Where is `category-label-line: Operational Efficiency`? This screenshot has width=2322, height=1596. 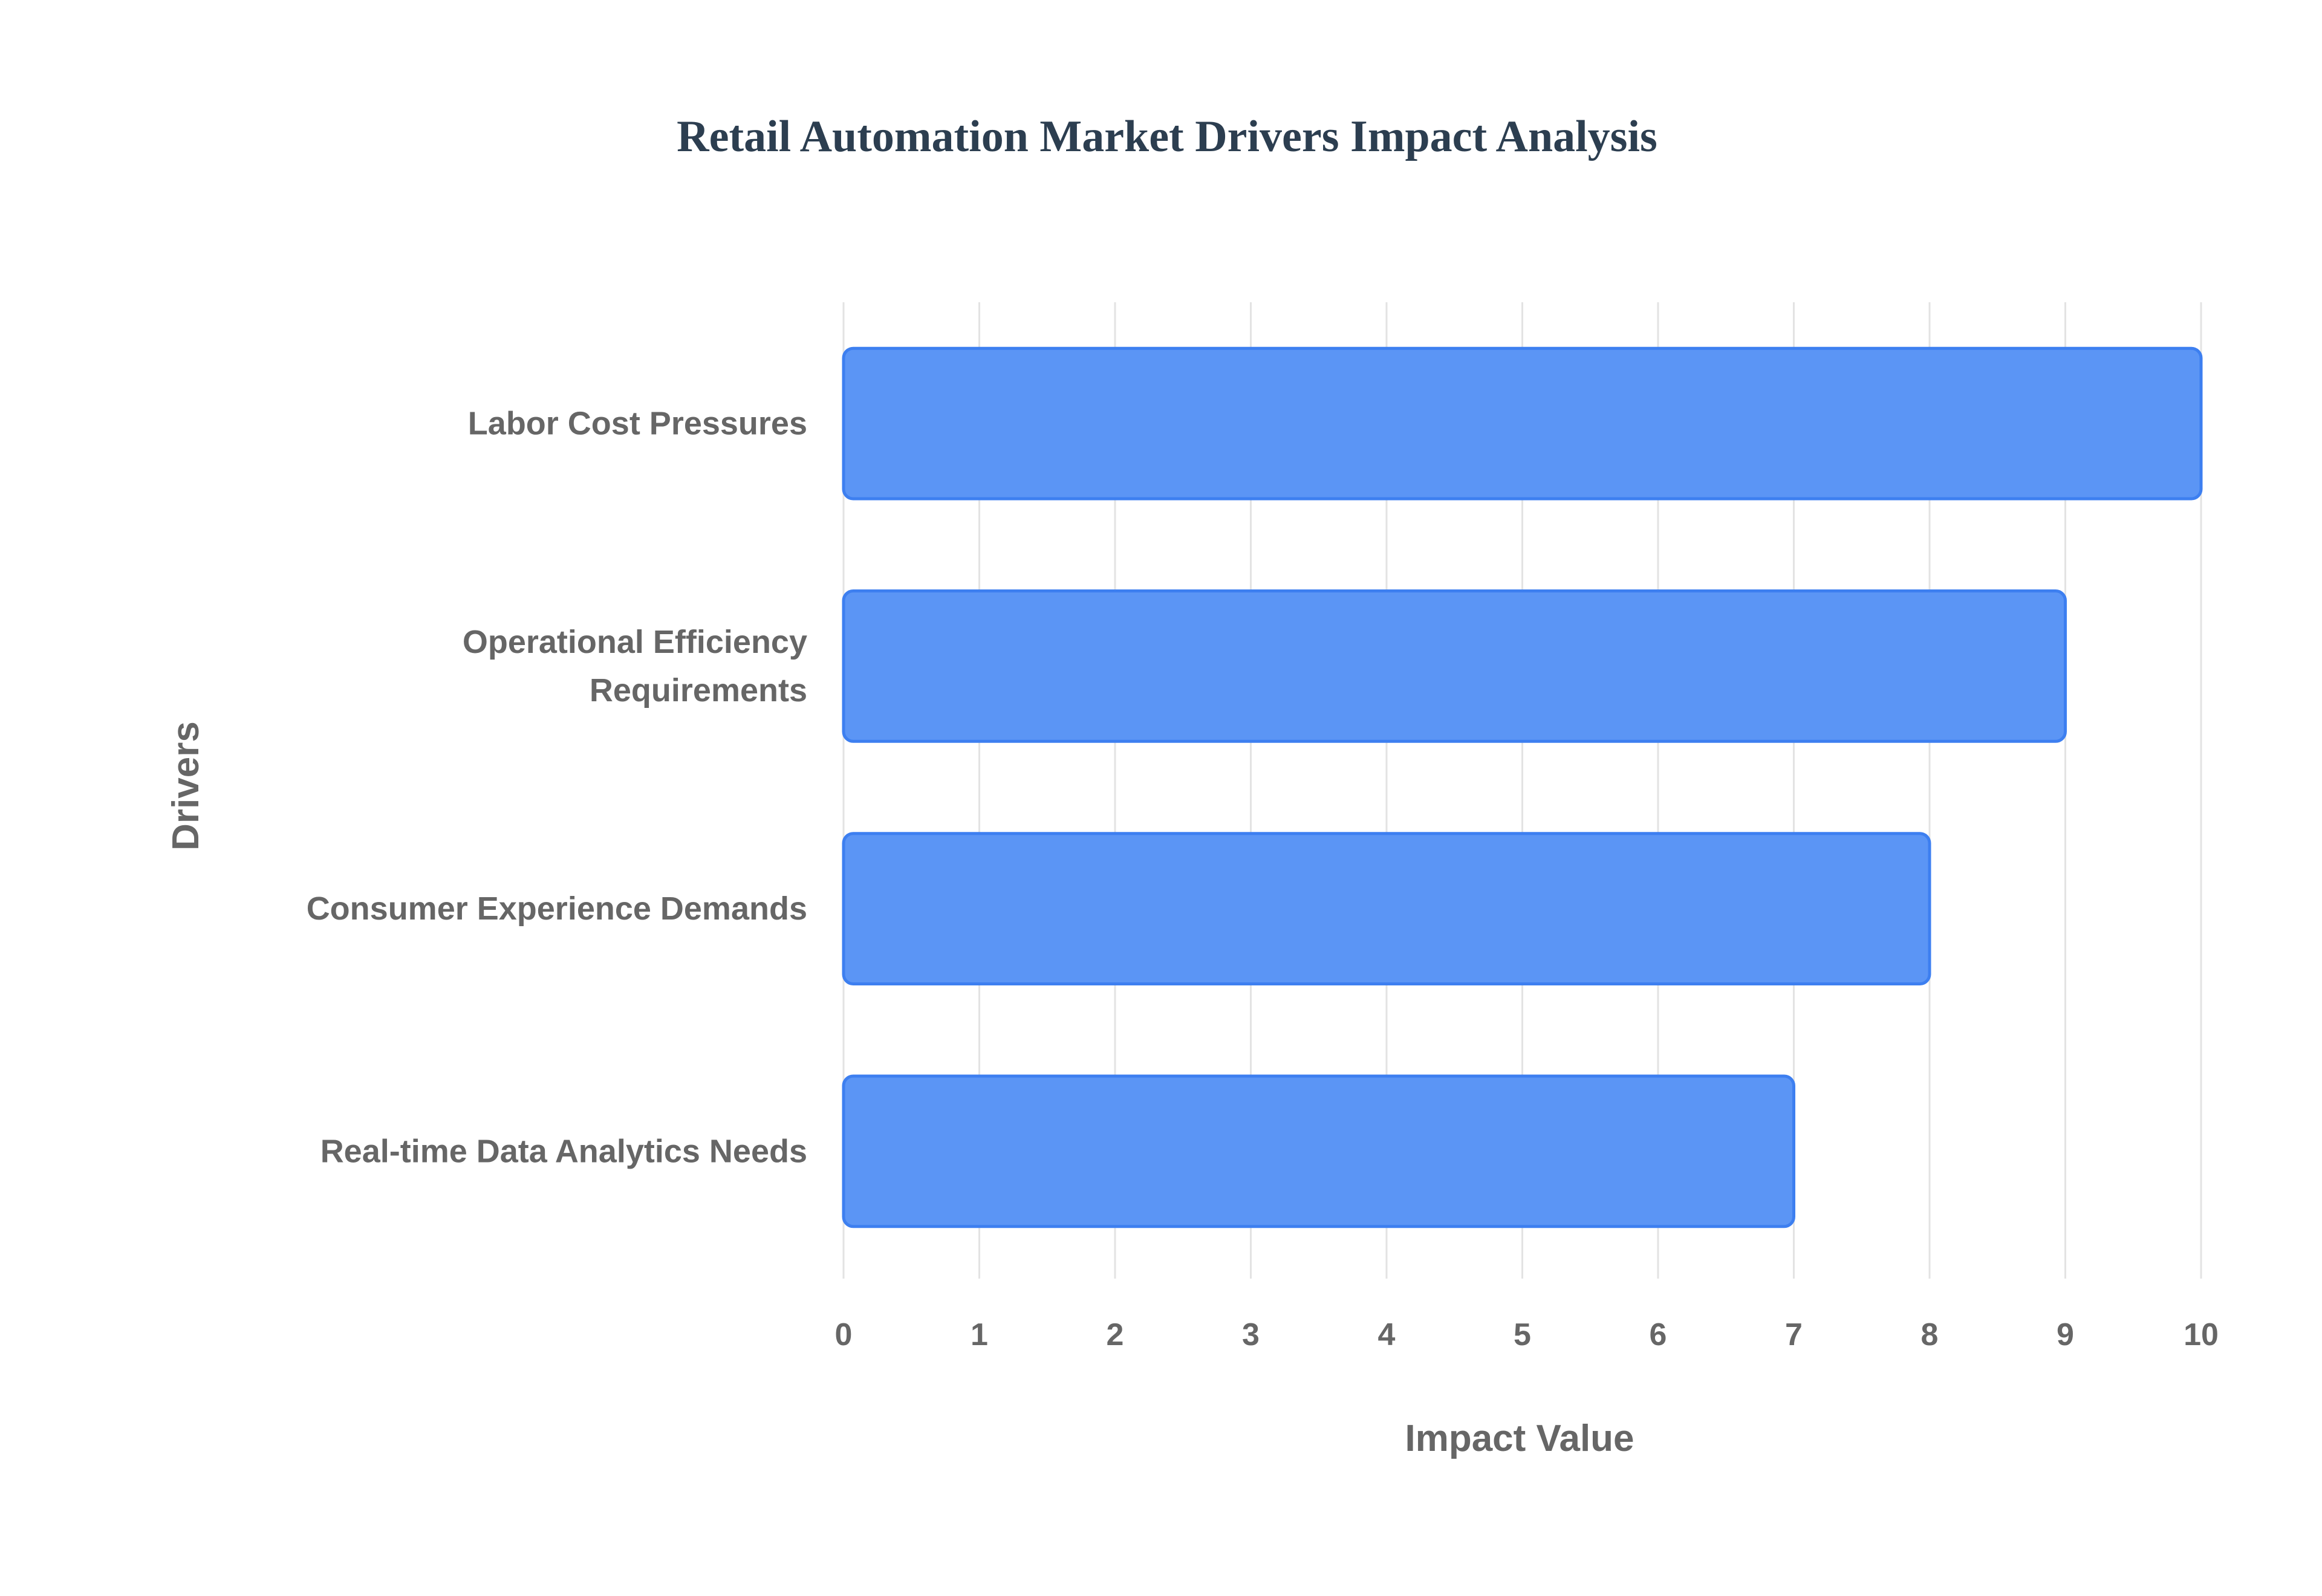
category-label-line: Operational Efficiency is located at coordinates (635, 642).